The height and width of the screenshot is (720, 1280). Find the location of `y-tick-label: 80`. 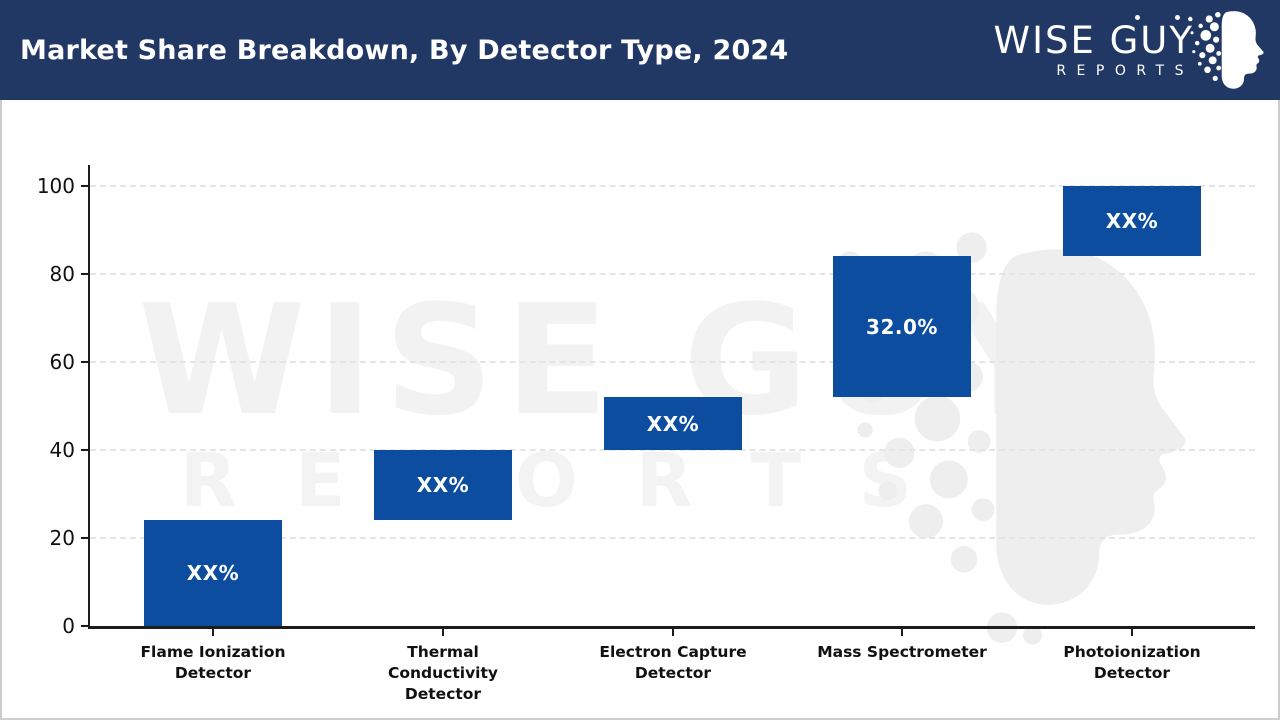

y-tick-label: 80 is located at coordinates (62, 274).